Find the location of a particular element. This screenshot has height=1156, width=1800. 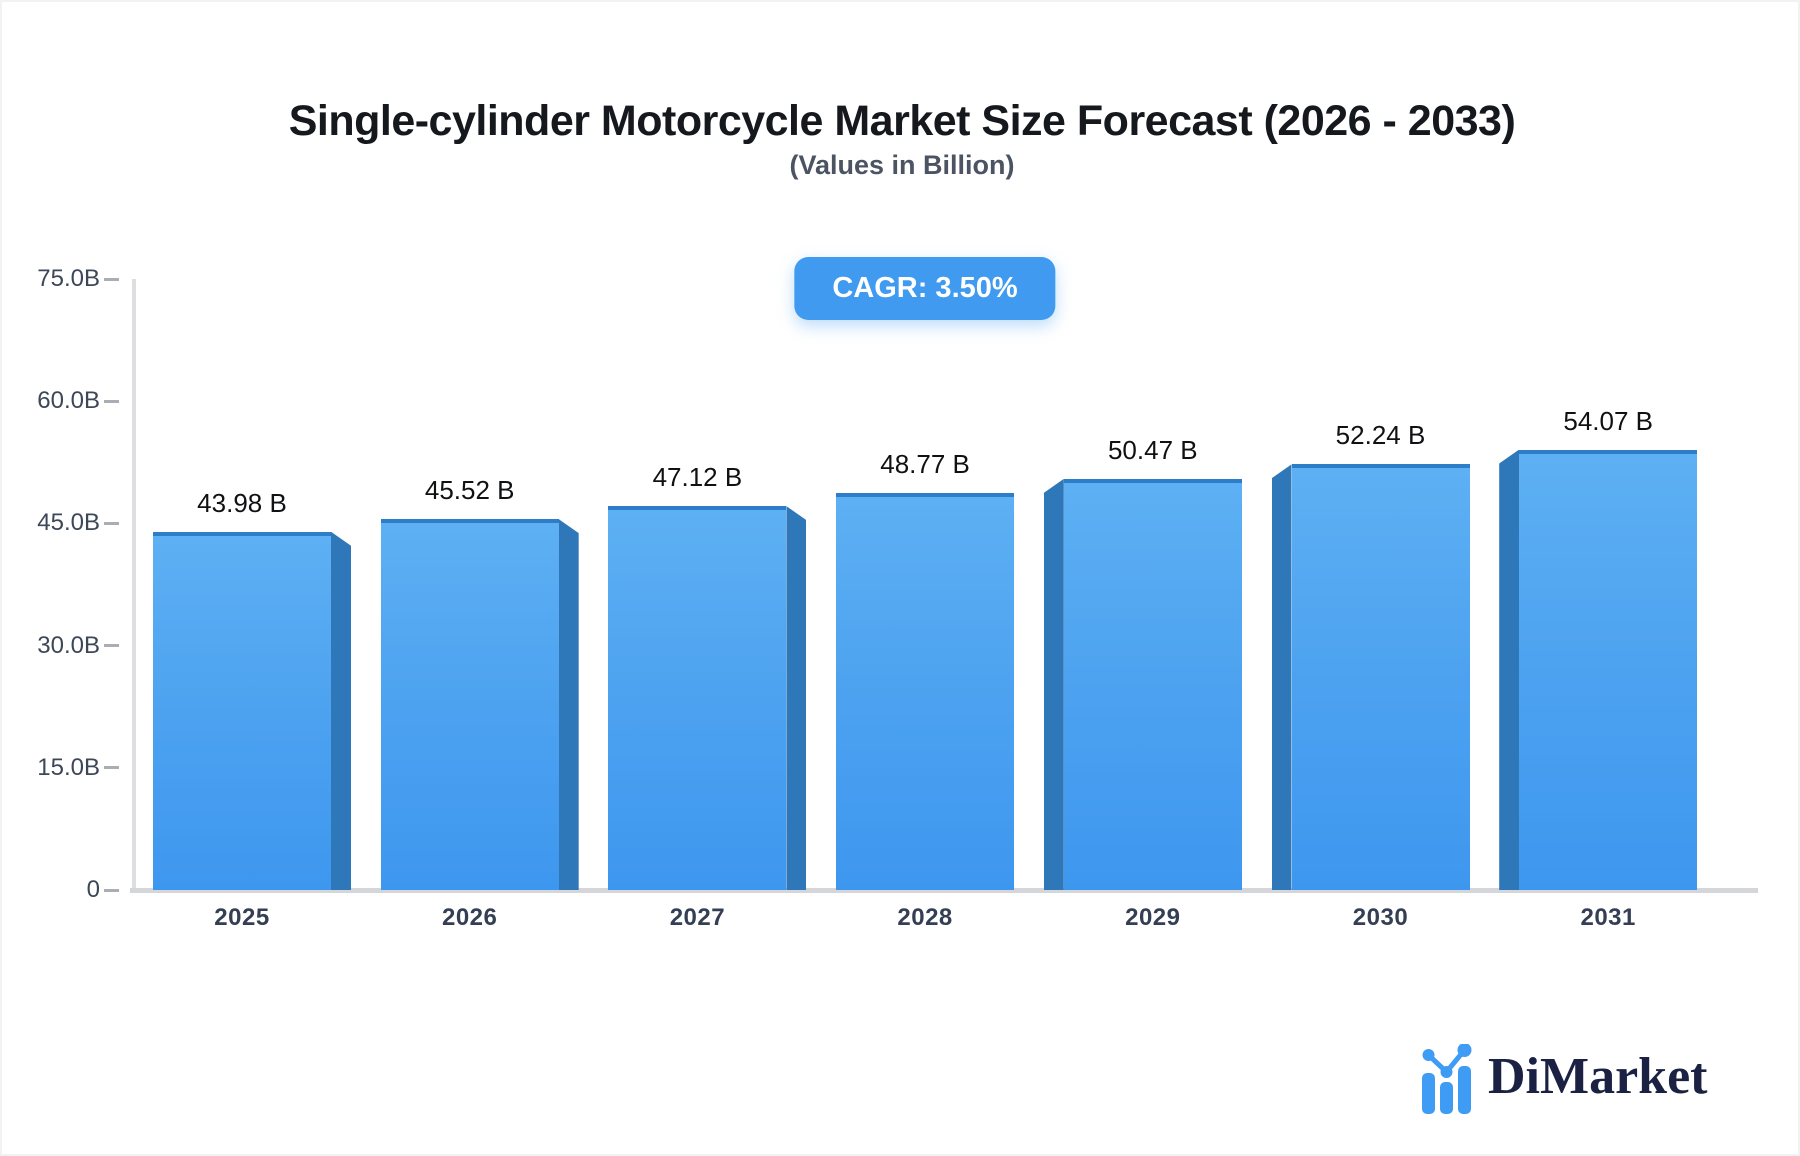

bar-value-label: 50.47 B is located at coordinates (1152, 449).